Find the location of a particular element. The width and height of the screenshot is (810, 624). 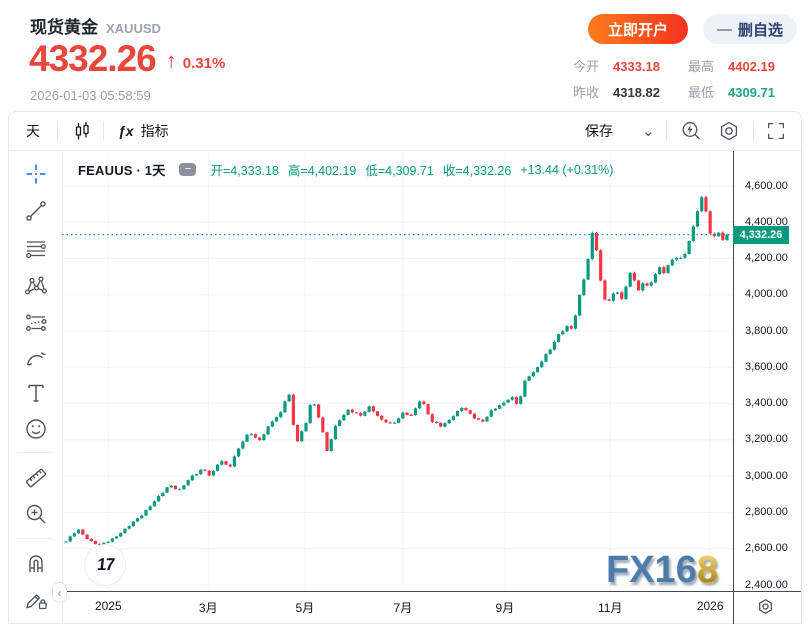

candle-style-button is located at coordinates (82, 131).